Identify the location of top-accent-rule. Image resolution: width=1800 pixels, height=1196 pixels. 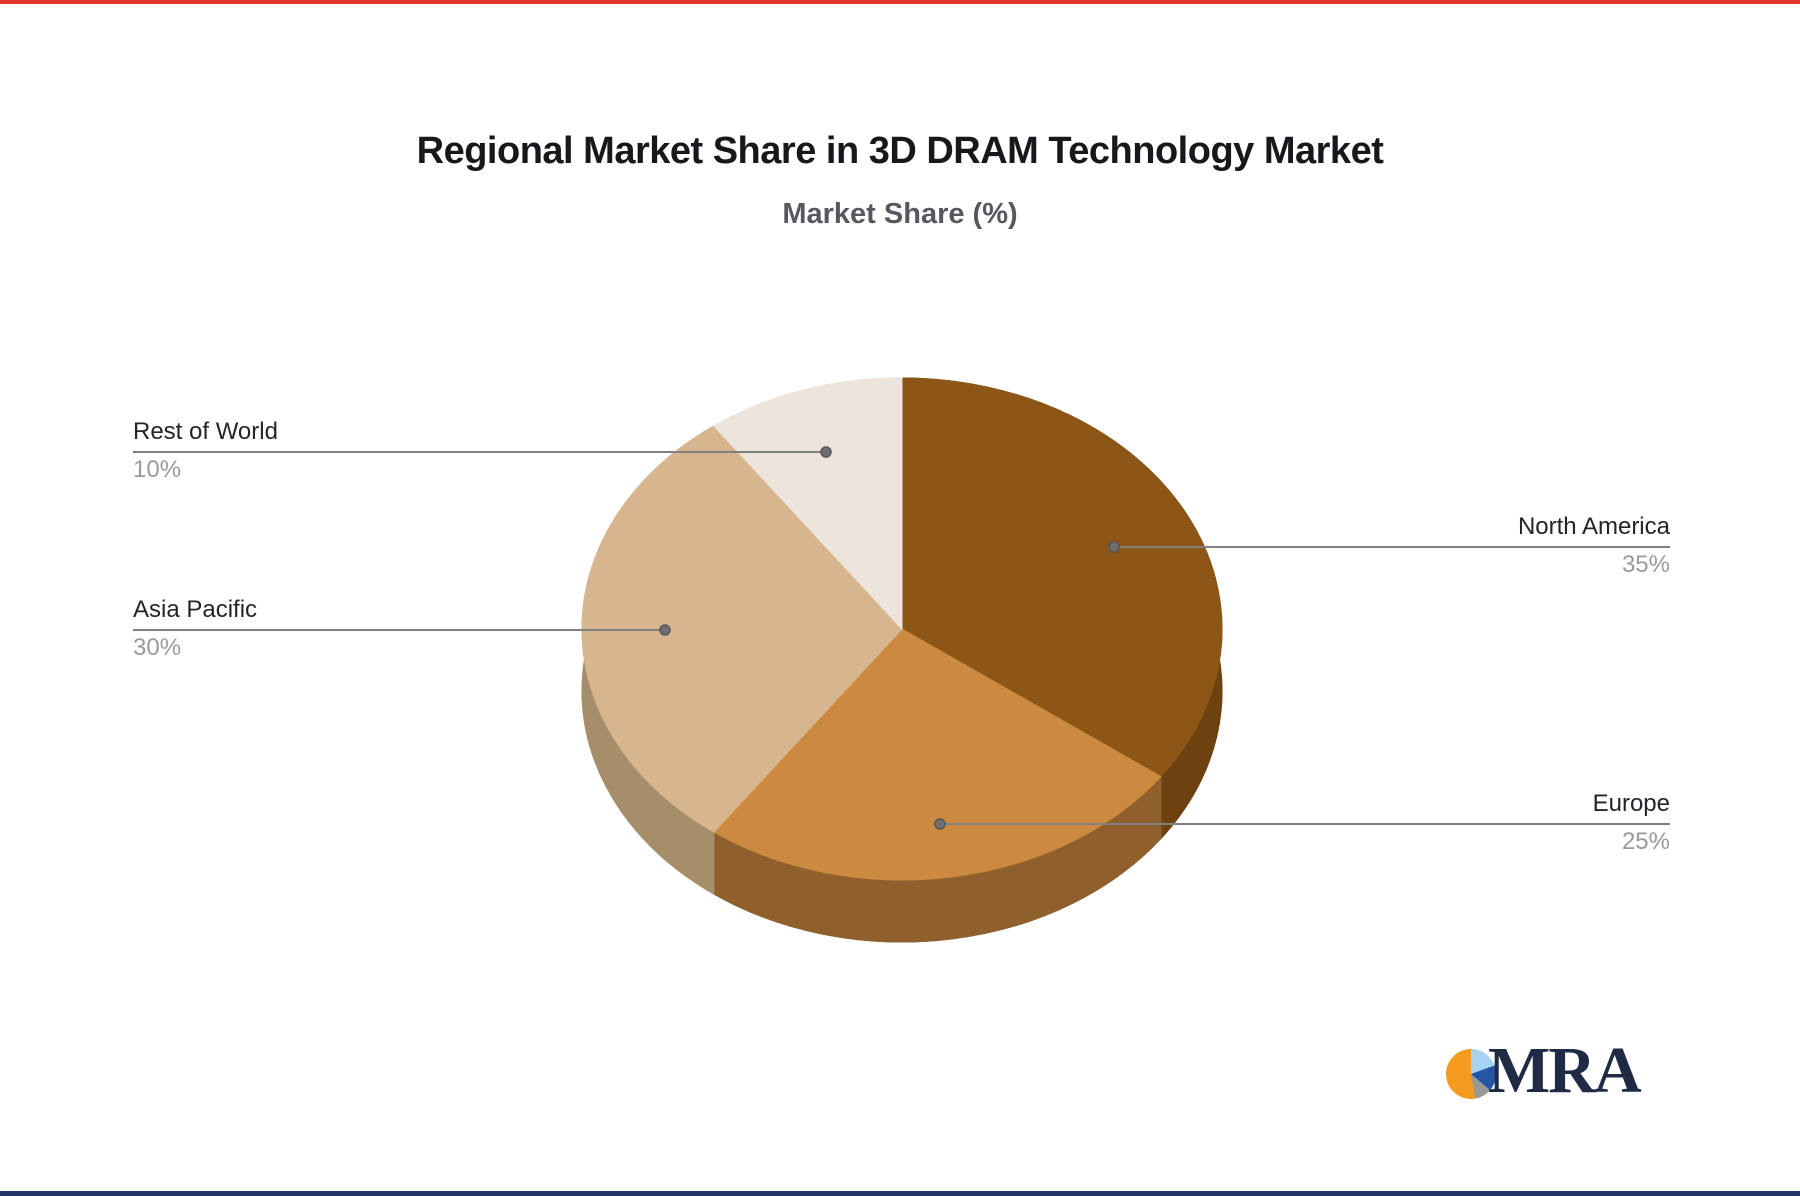
(900, 2).